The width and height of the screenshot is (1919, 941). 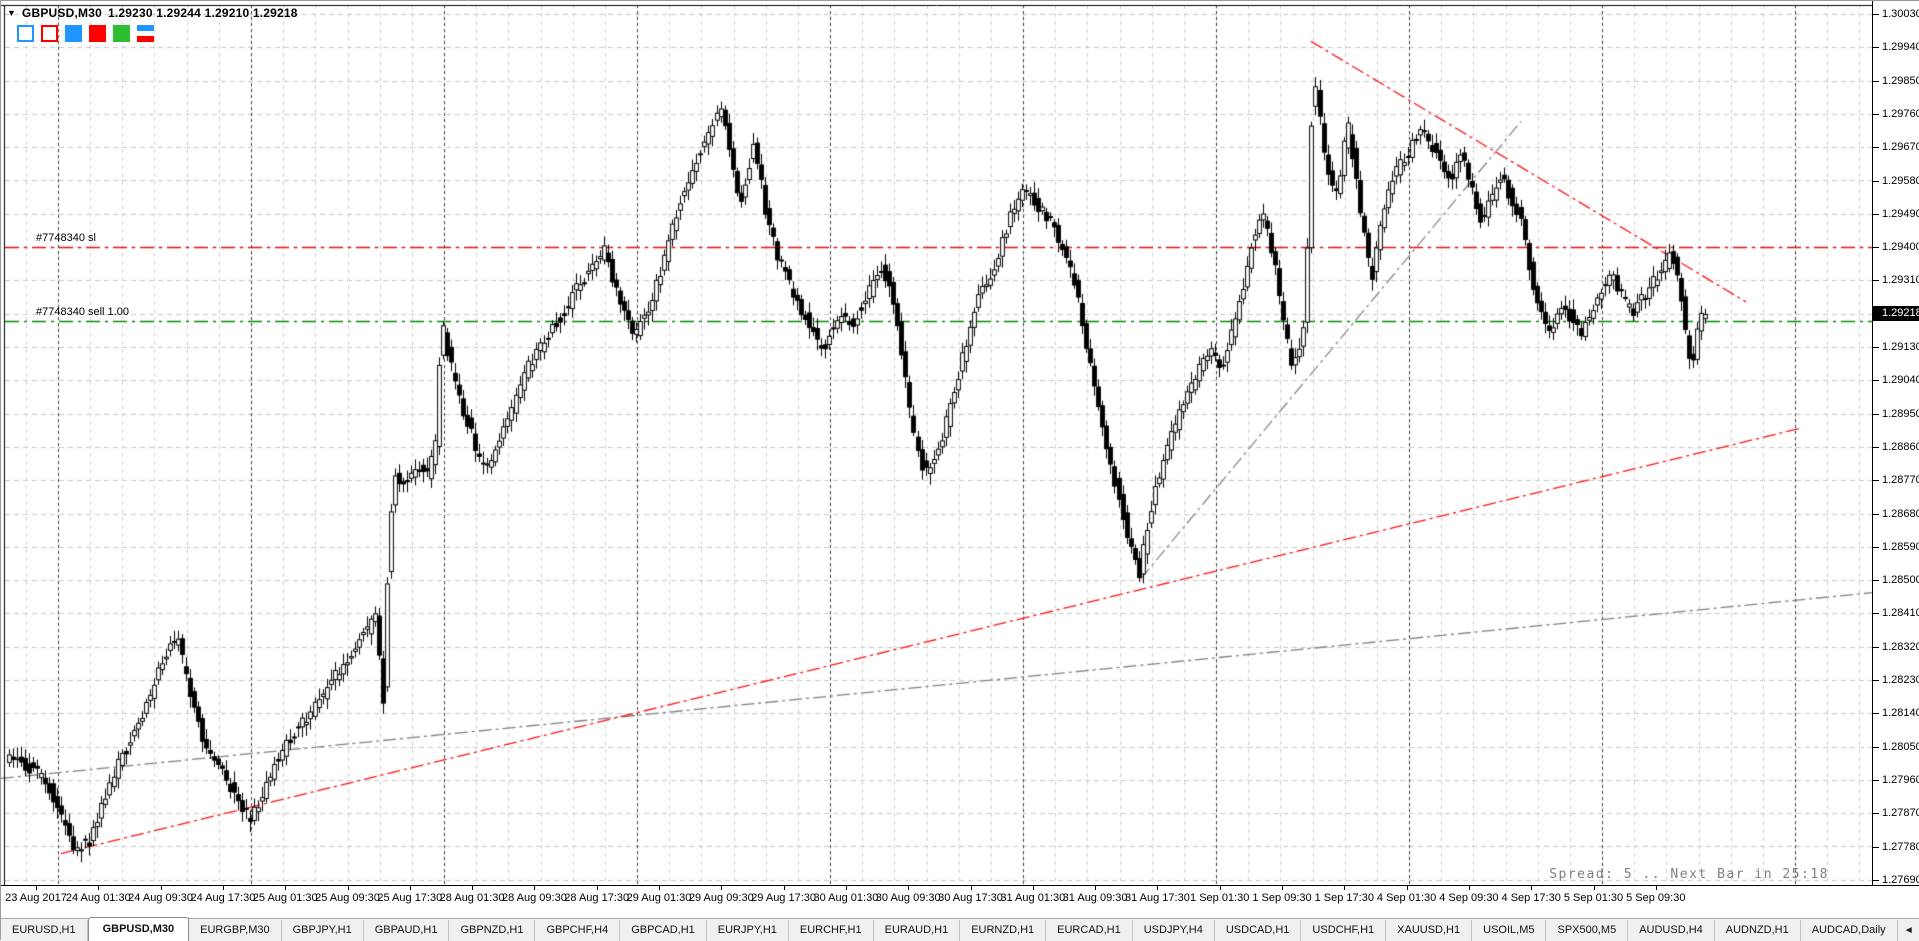 I want to click on chart-tab-xauusd-h1: XAUUSD,H1, so click(x=1429, y=930).